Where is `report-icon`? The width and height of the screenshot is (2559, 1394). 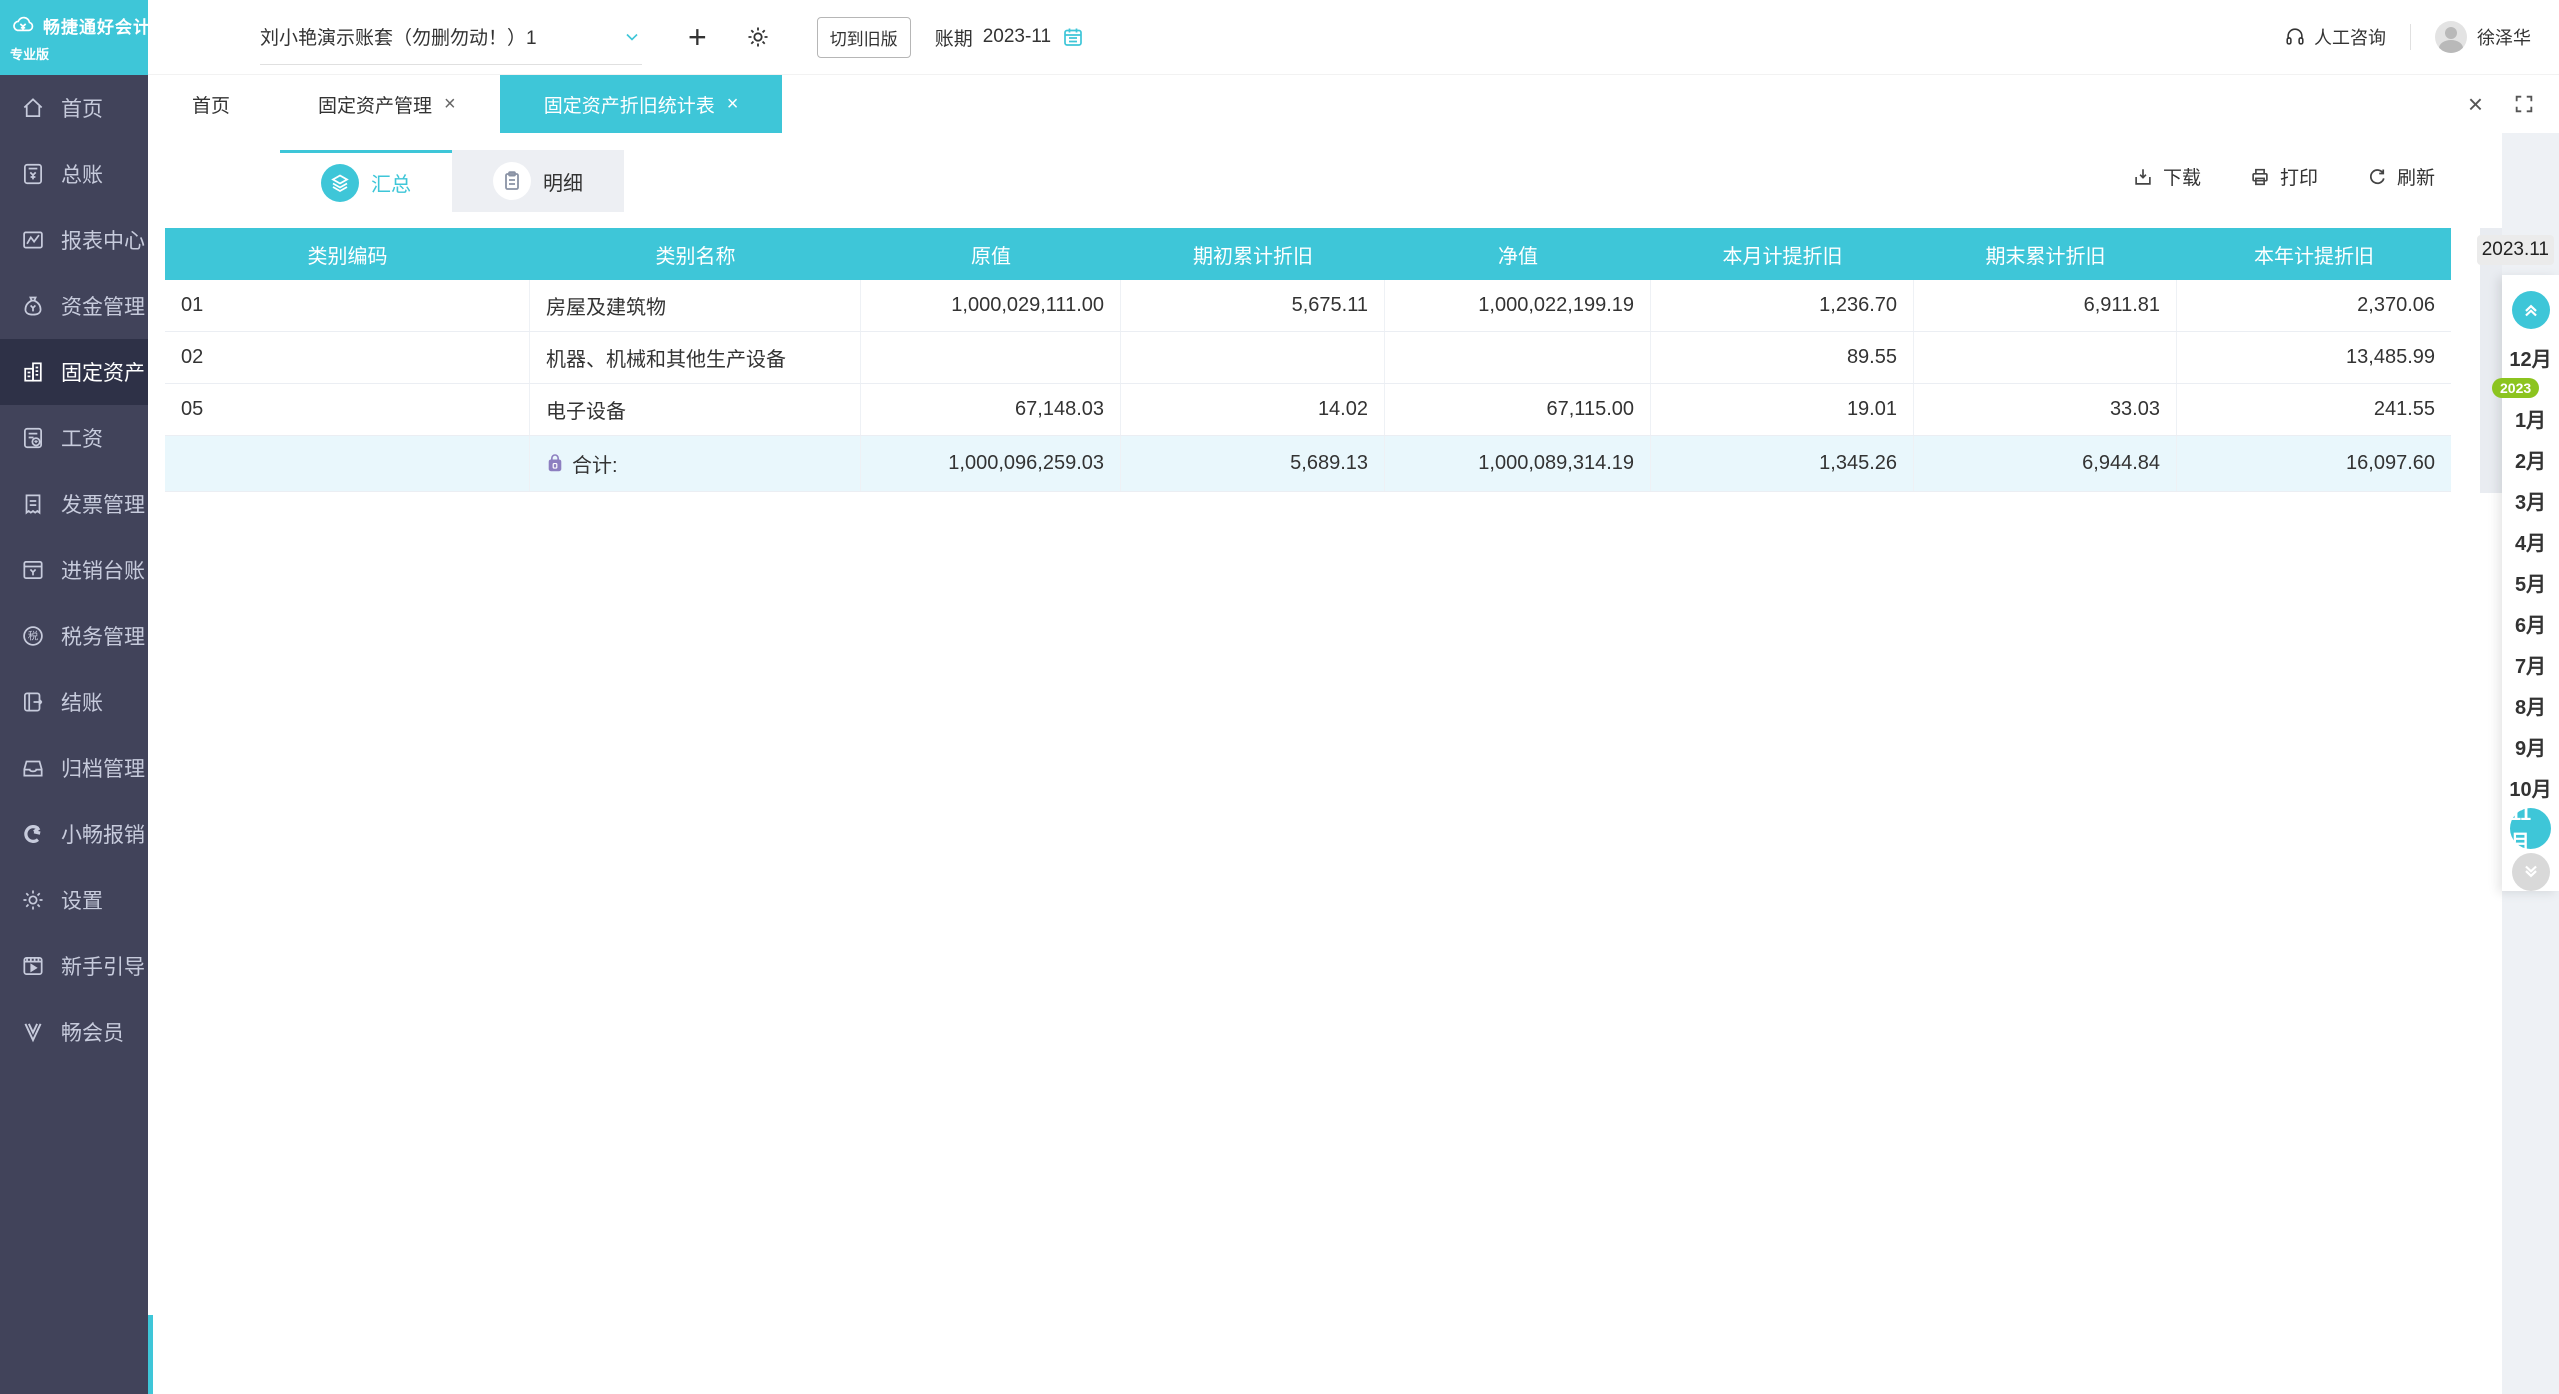
report-icon is located at coordinates (33, 240).